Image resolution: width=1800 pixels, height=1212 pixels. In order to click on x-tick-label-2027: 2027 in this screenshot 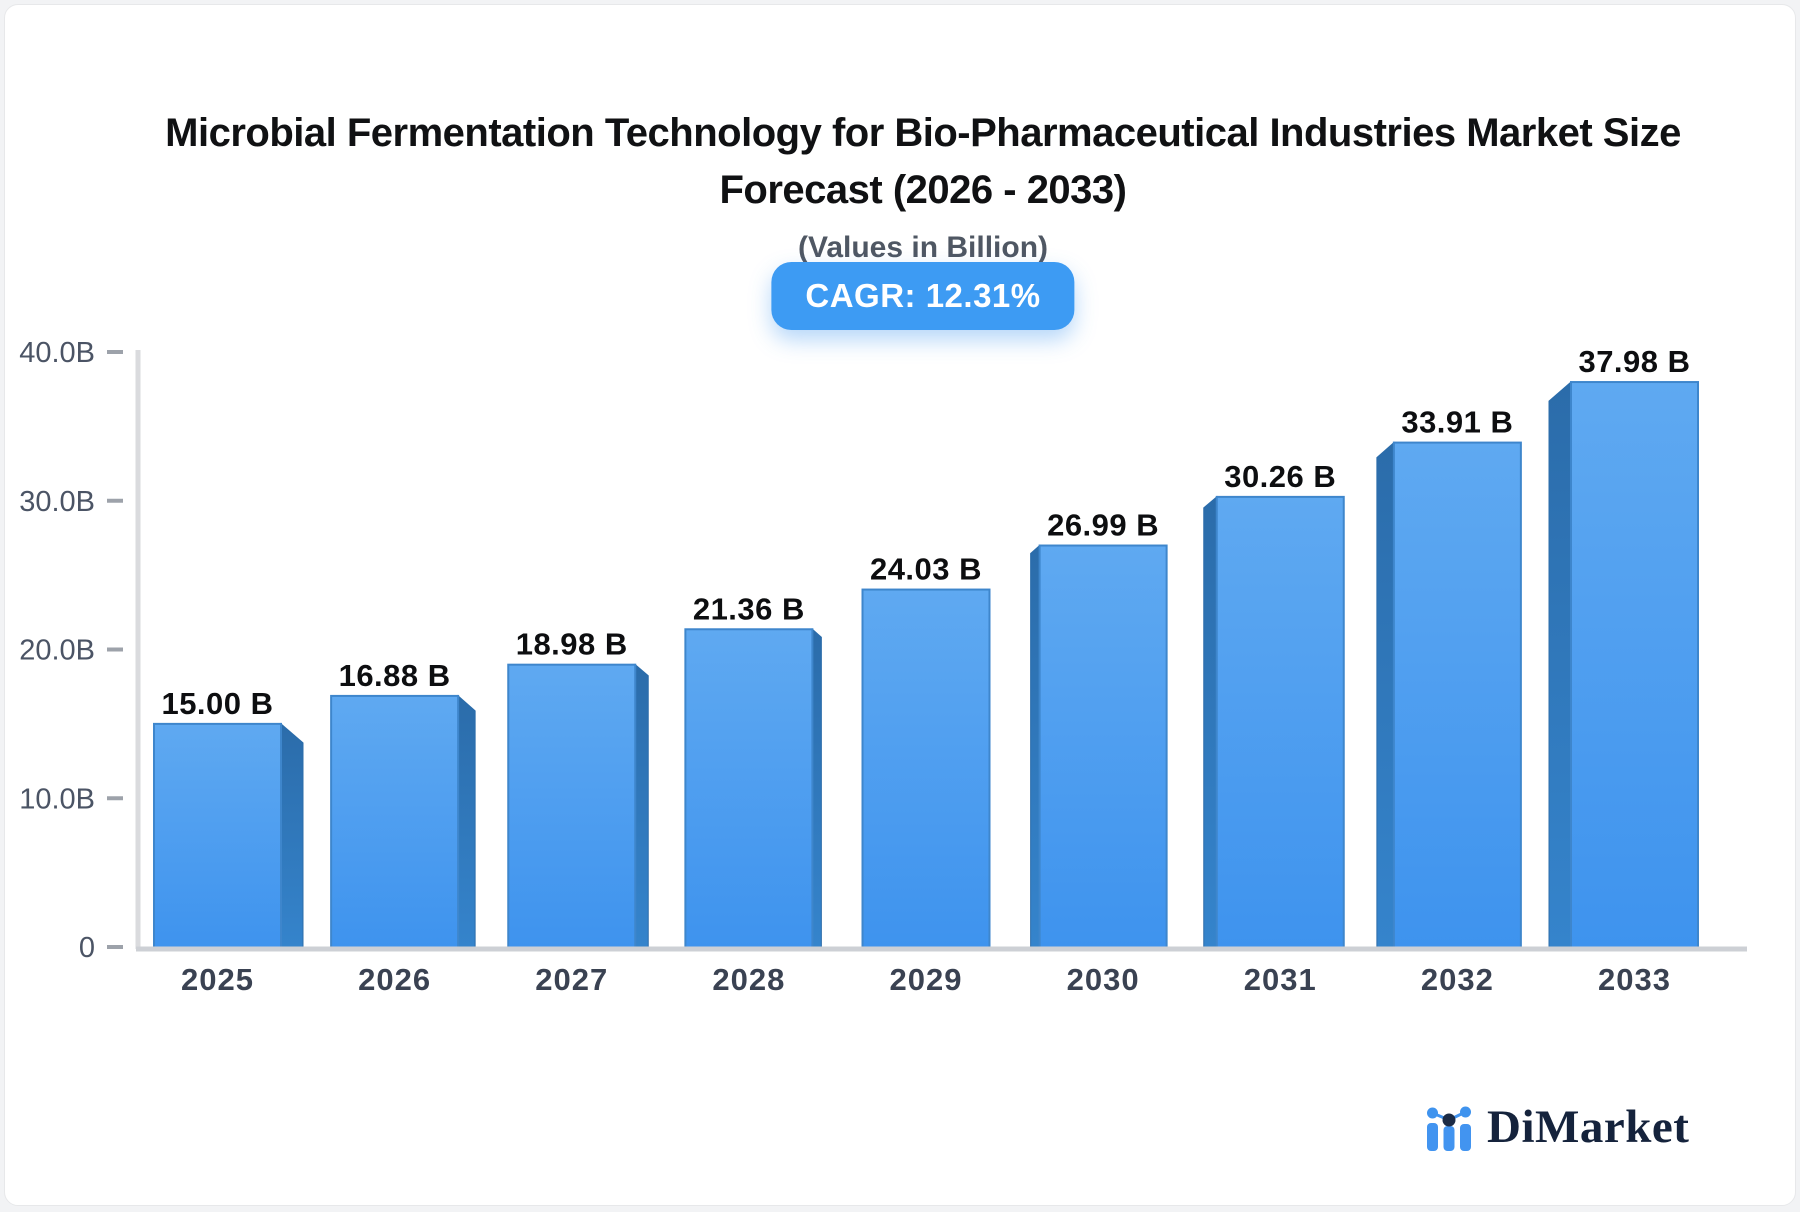, I will do `click(571, 979)`.